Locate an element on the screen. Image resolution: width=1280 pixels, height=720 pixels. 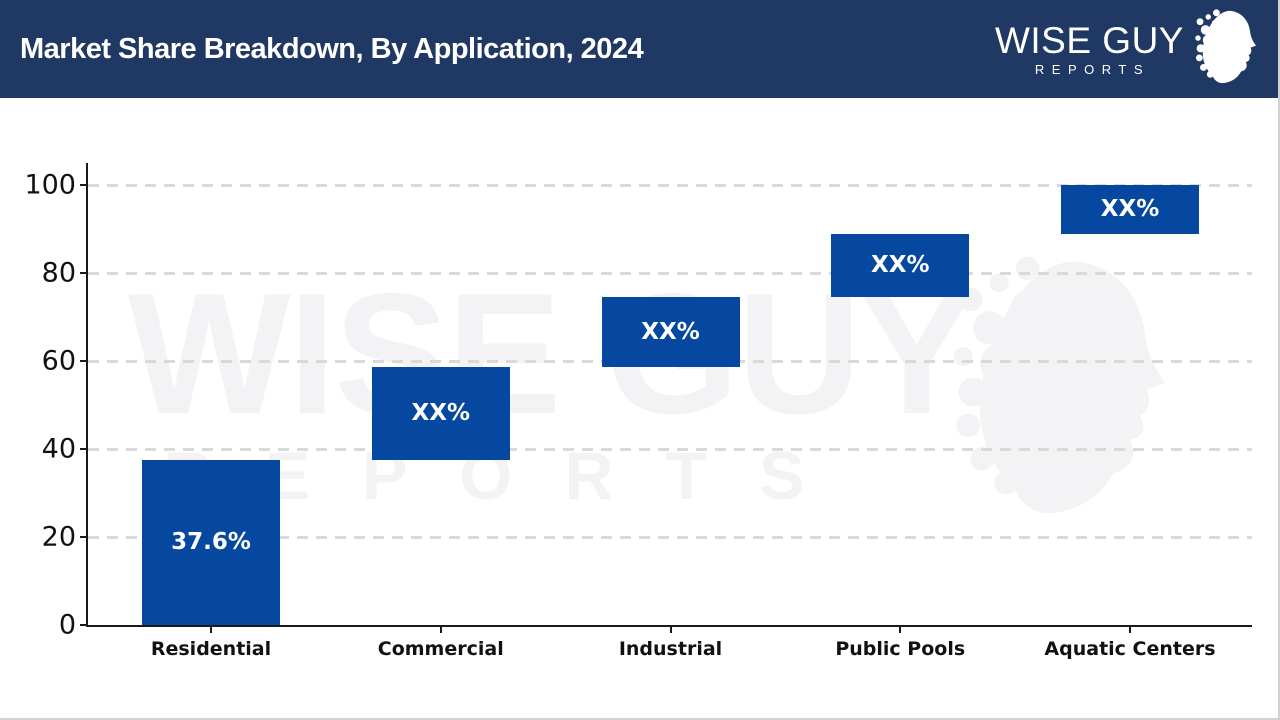
page-border-right is located at coordinates (1279, 360).